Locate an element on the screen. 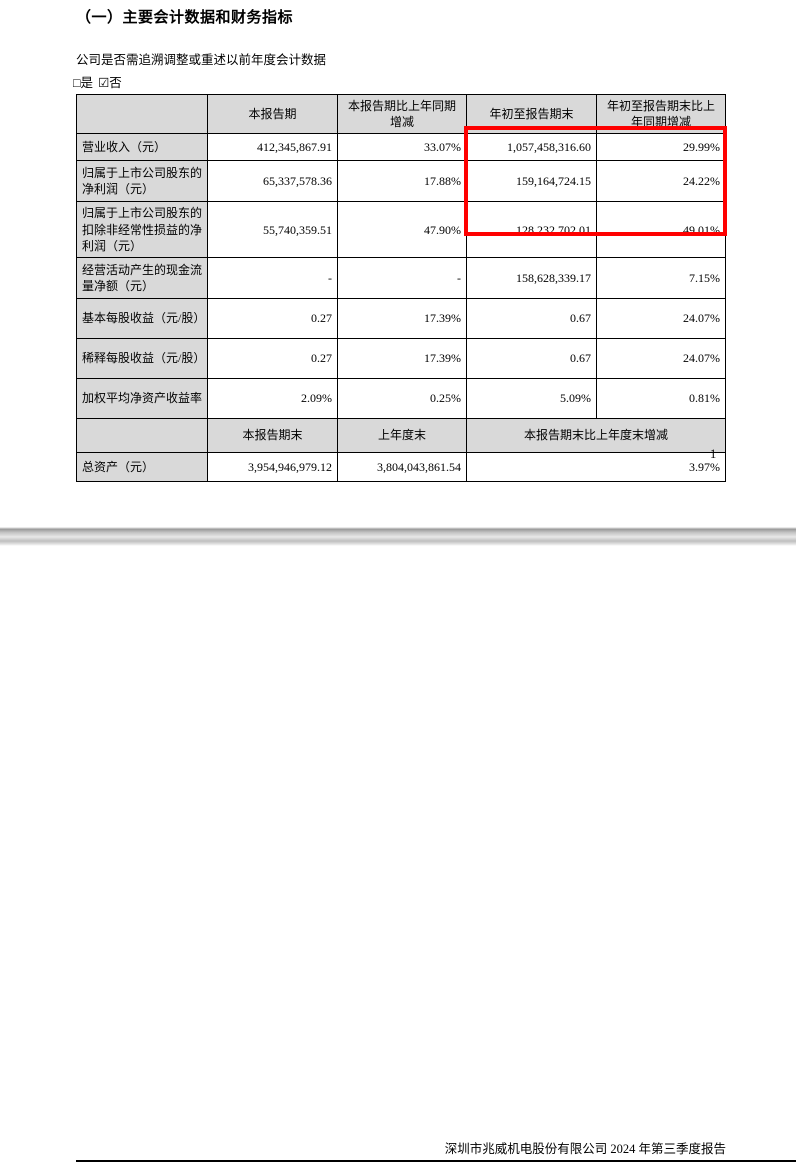 The image size is (796, 1162). retrospective-adjustment-choices: □是 ☑否 is located at coordinates (97, 81).